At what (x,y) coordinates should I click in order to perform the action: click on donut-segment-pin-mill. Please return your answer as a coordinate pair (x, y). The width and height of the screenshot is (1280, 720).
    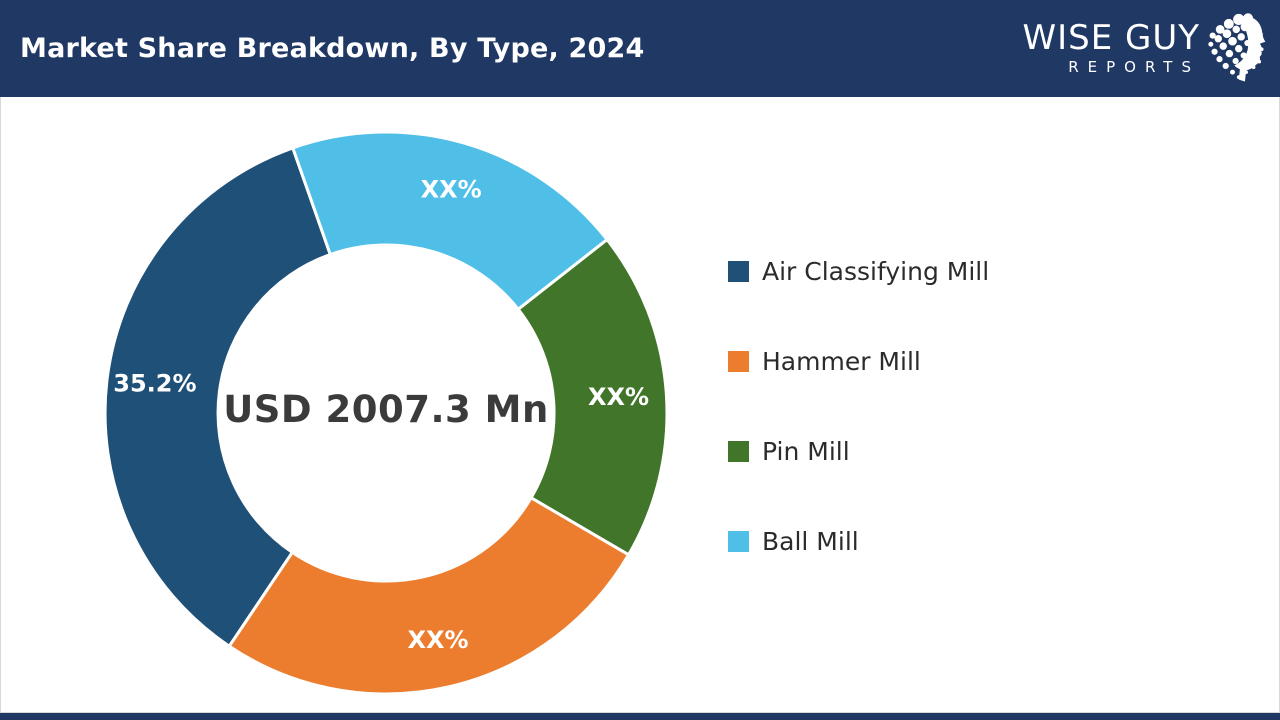
    Looking at the image, I should click on (592, 397).